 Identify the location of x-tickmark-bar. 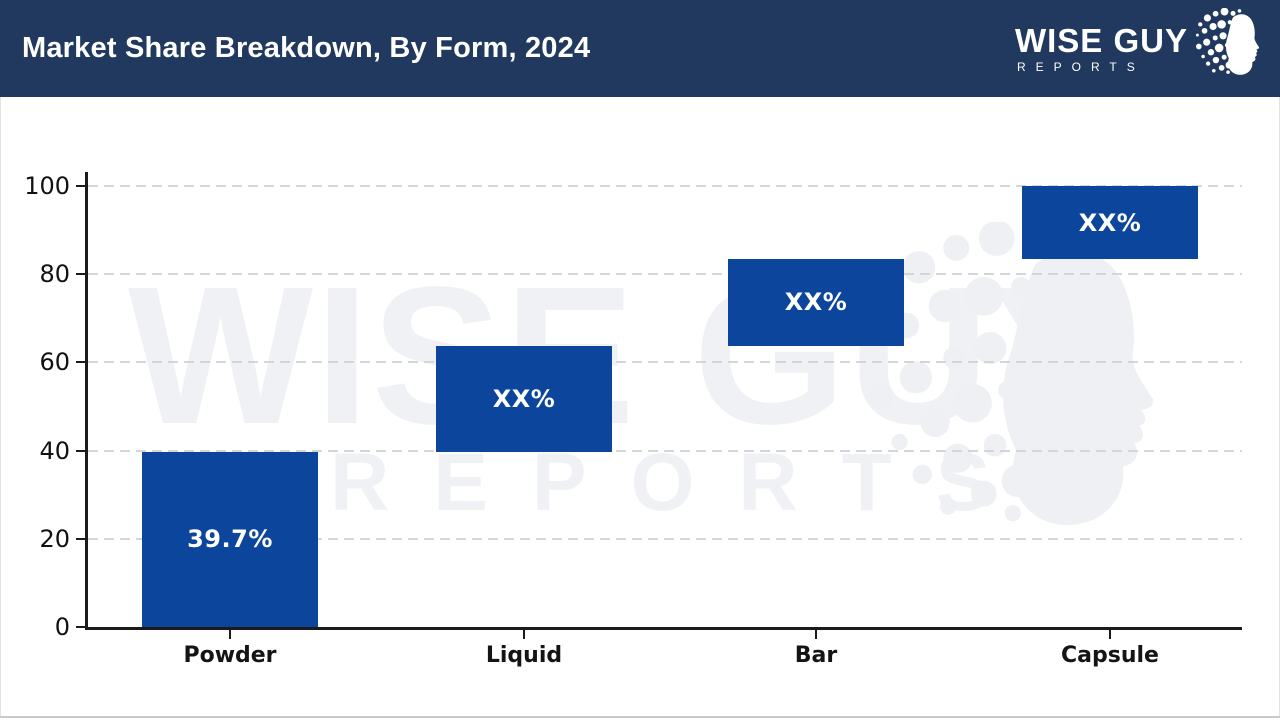
(816, 634).